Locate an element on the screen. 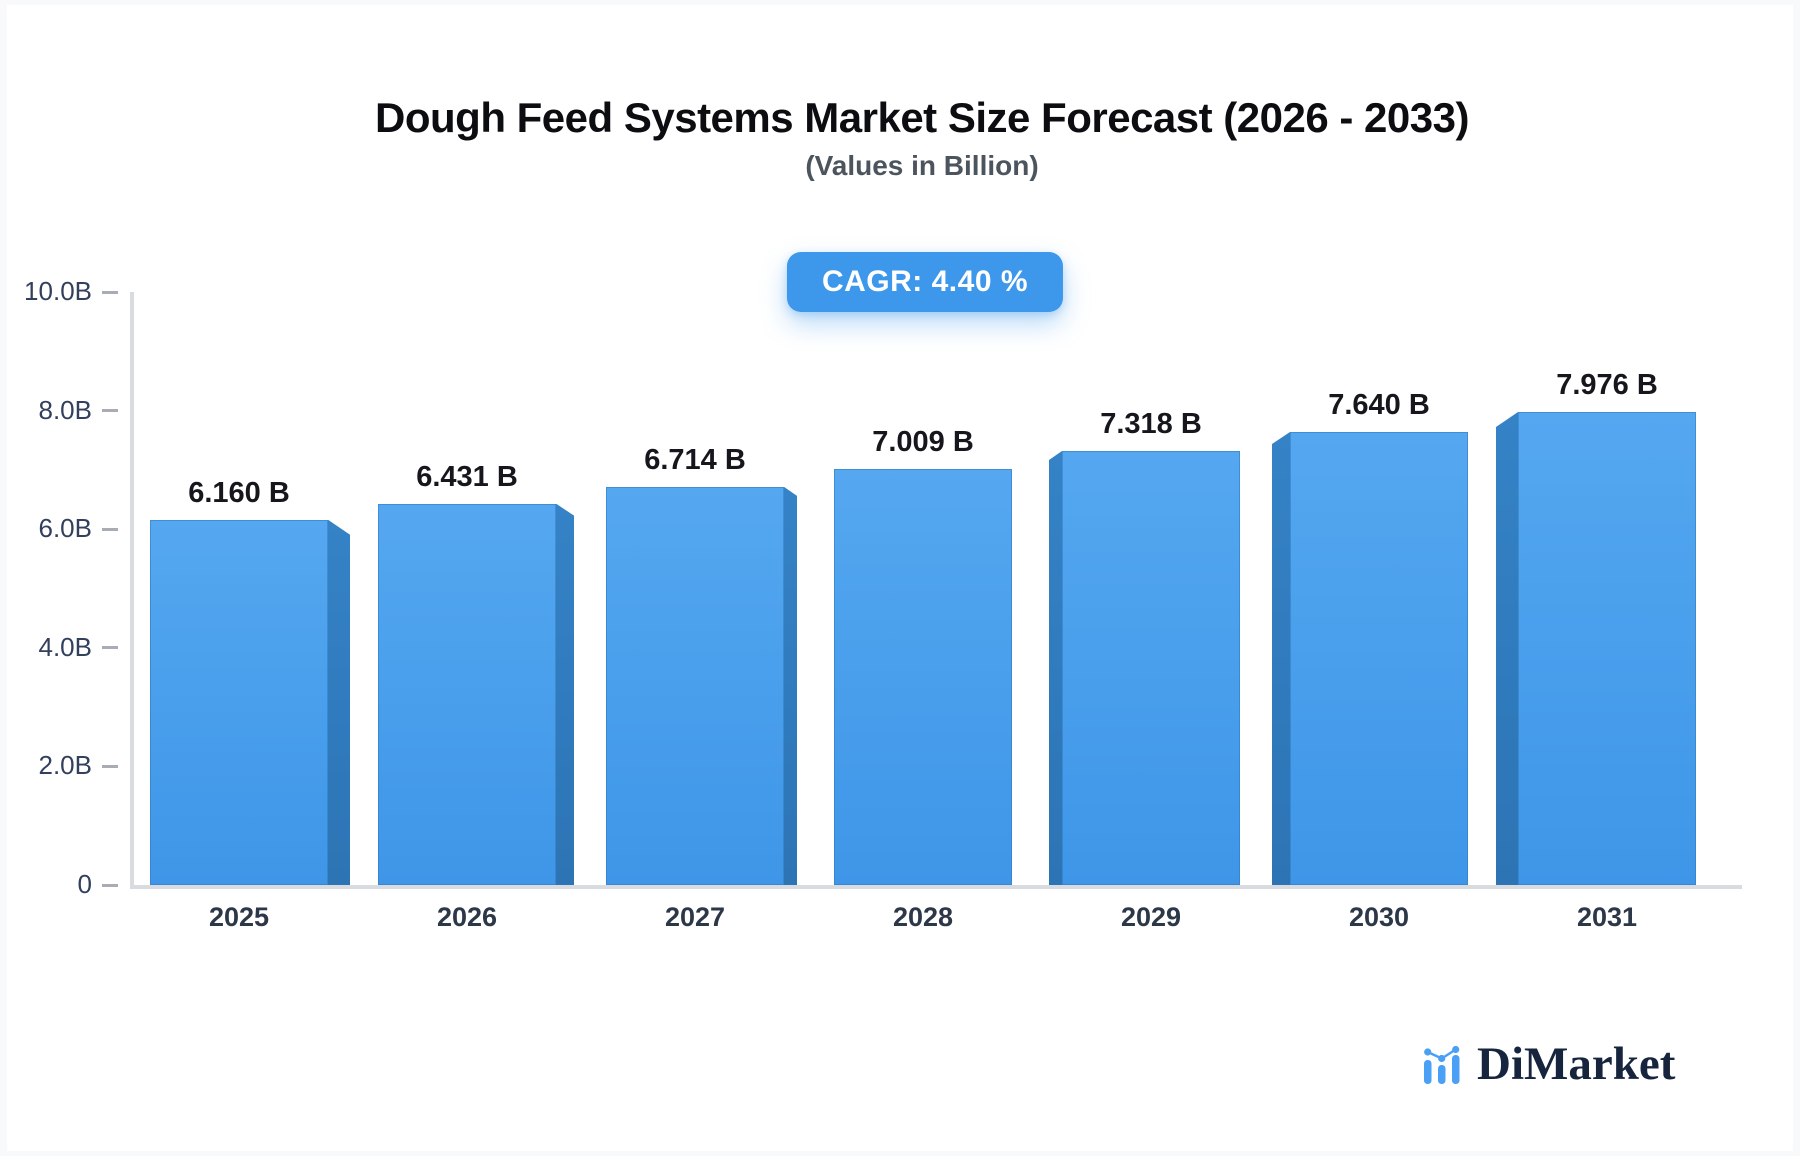  cagr-badge: CAGR: 4.40 % is located at coordinates (925, 282).